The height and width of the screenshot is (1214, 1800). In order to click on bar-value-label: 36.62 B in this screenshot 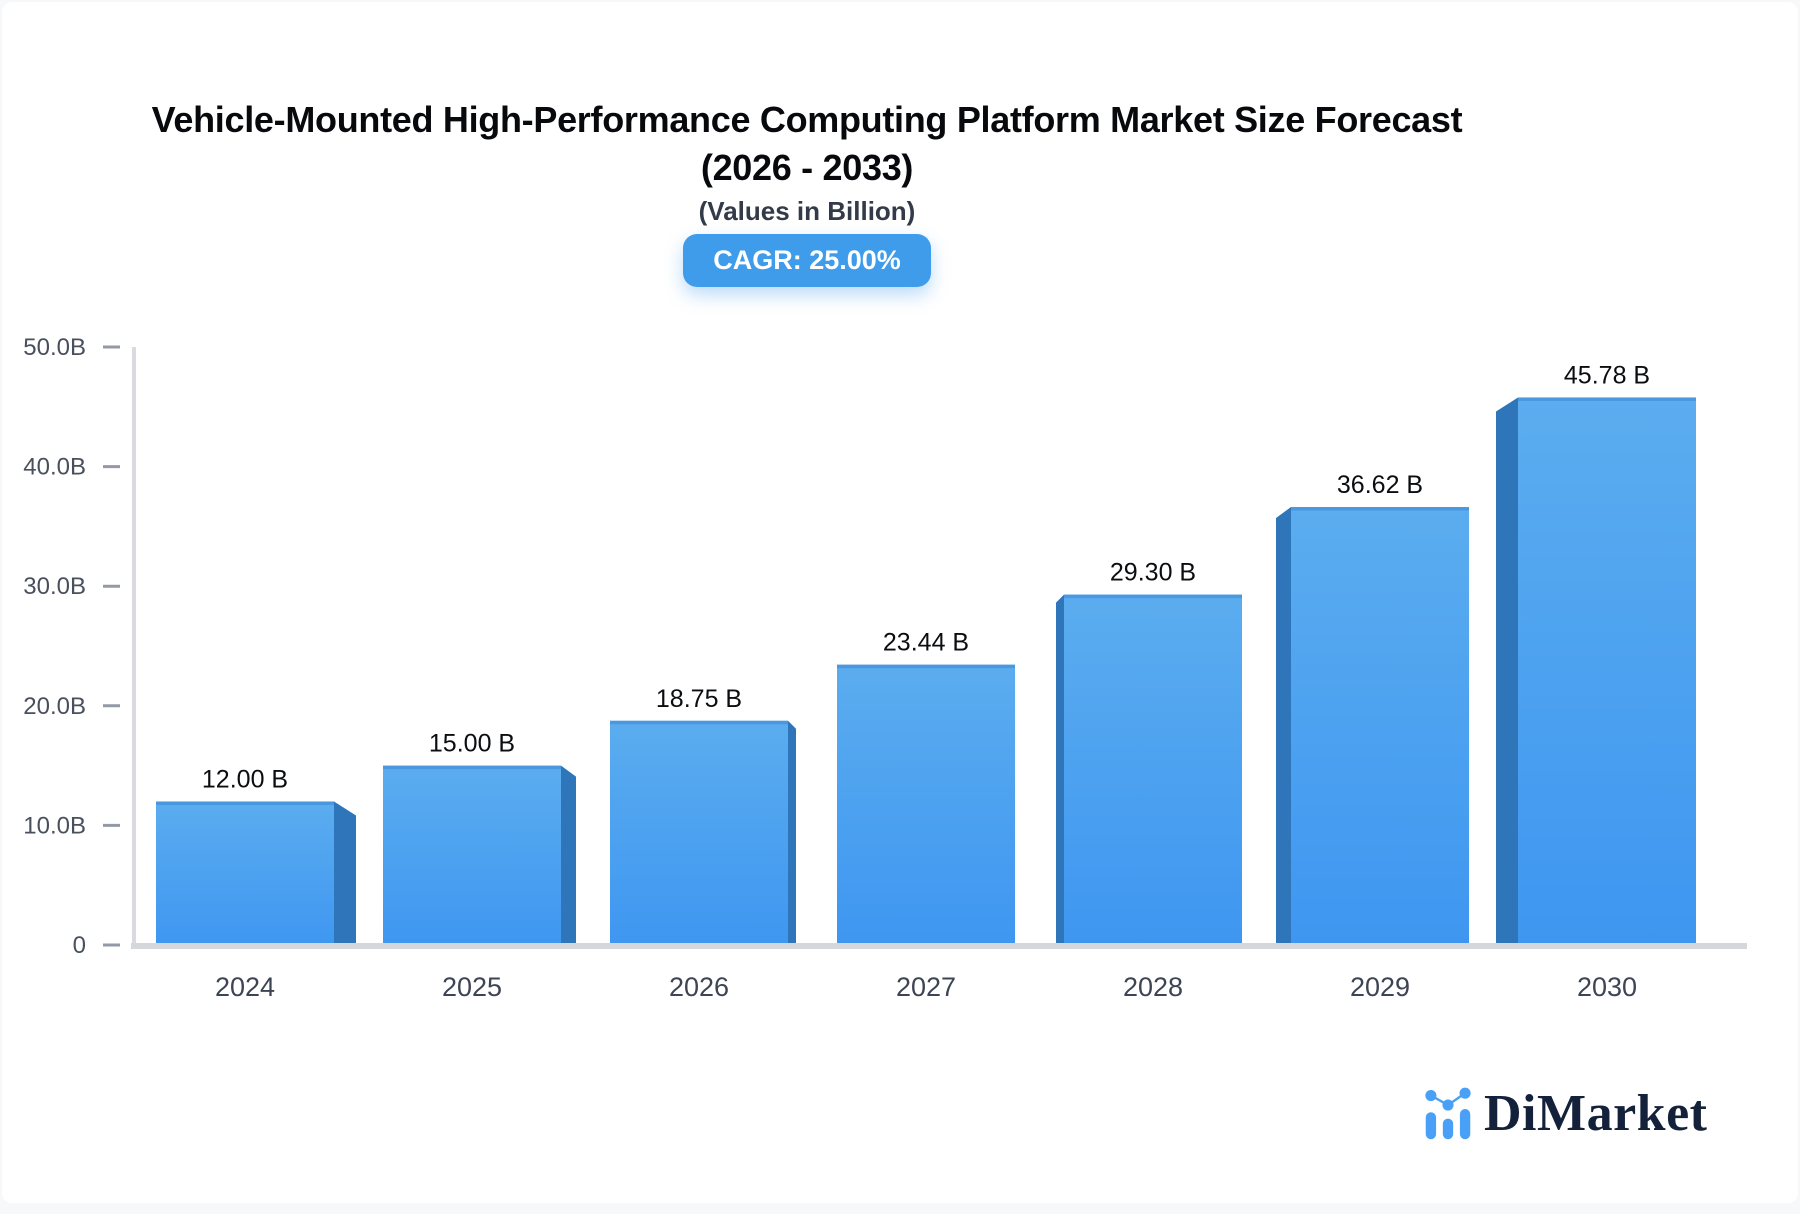, I will do `click(1380, 485)`.